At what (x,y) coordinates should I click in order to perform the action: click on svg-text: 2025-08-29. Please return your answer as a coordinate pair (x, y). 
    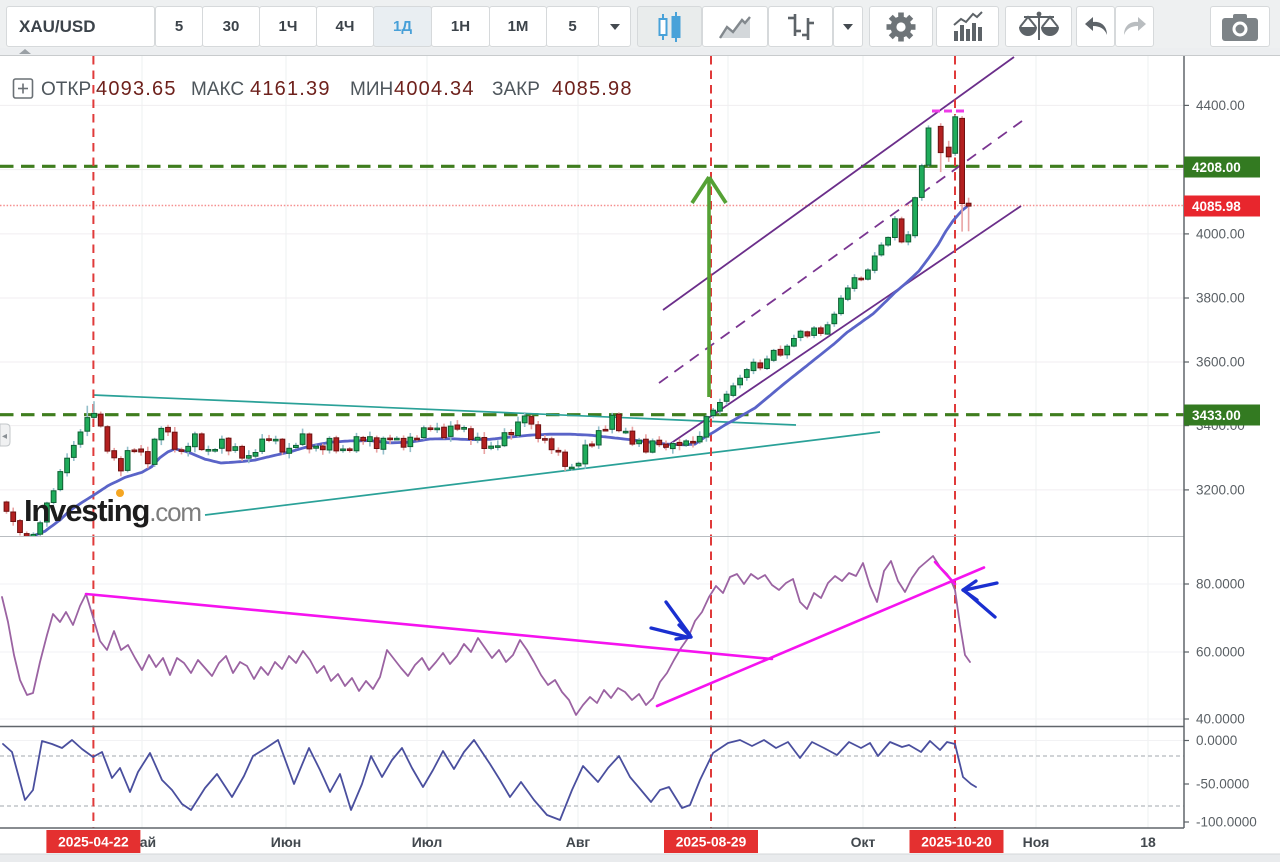
    Looking at the image, I should click on (711, 842).